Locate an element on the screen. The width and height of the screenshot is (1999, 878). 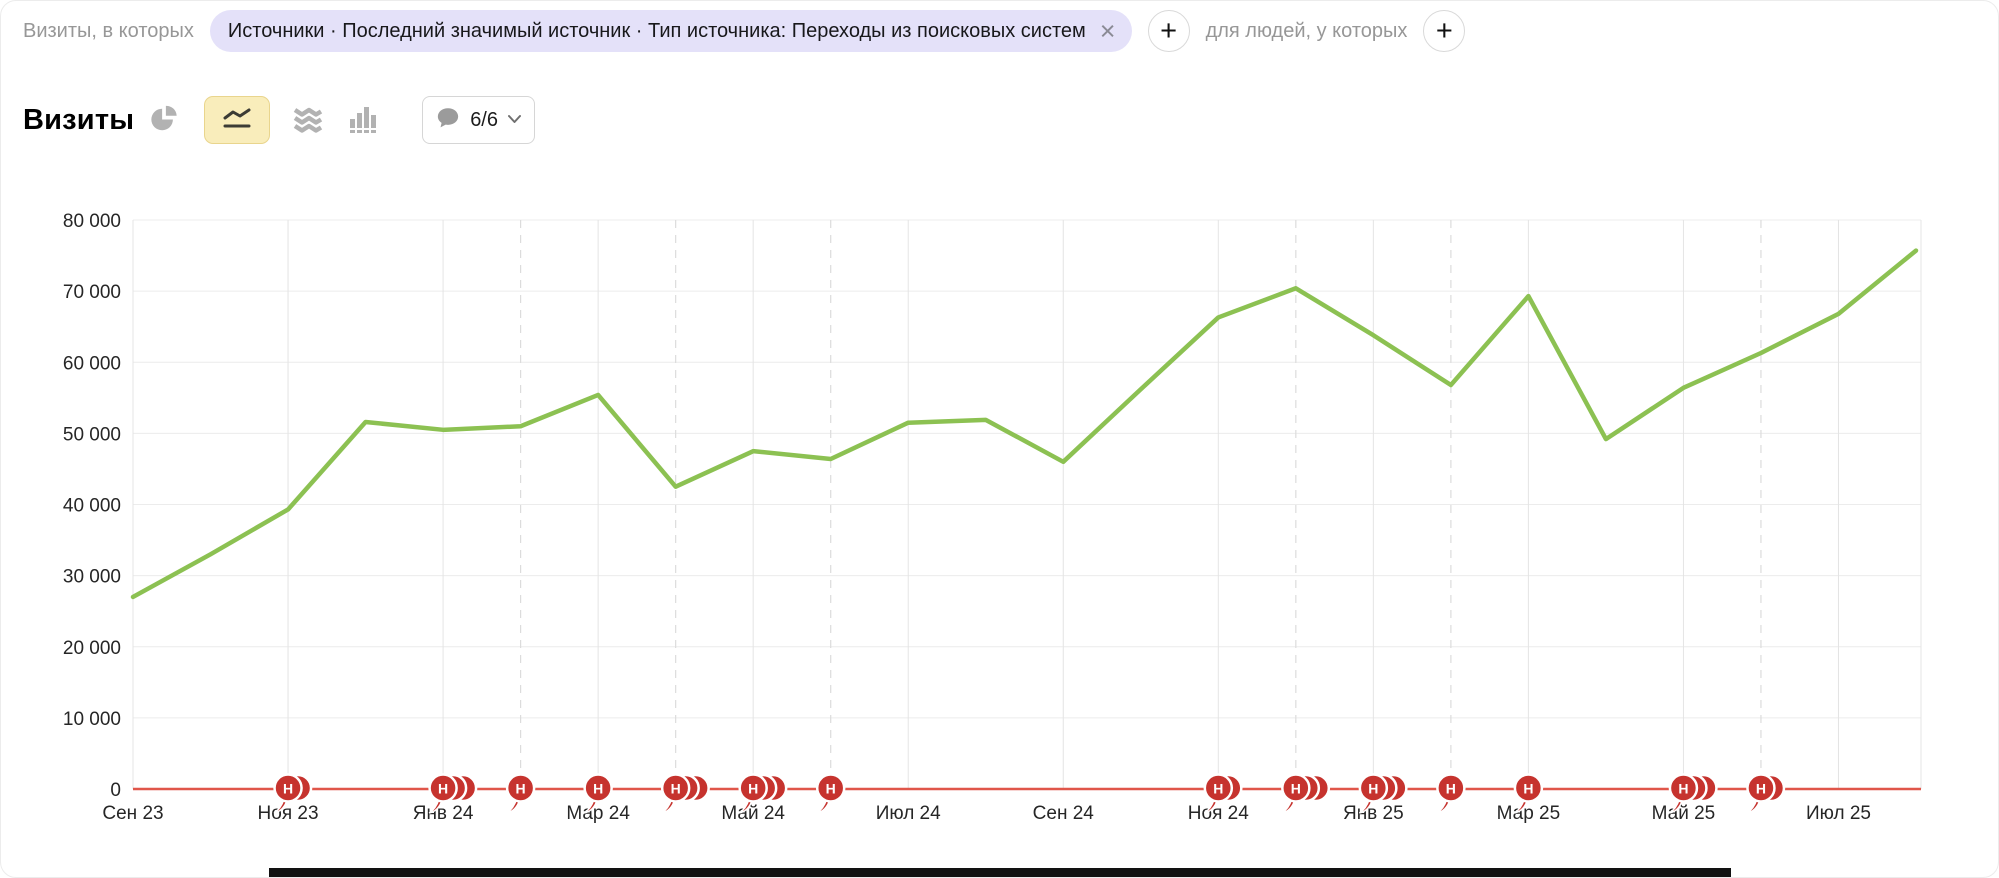
add-people-condition-button: + is located at coordinates (1444, 31).